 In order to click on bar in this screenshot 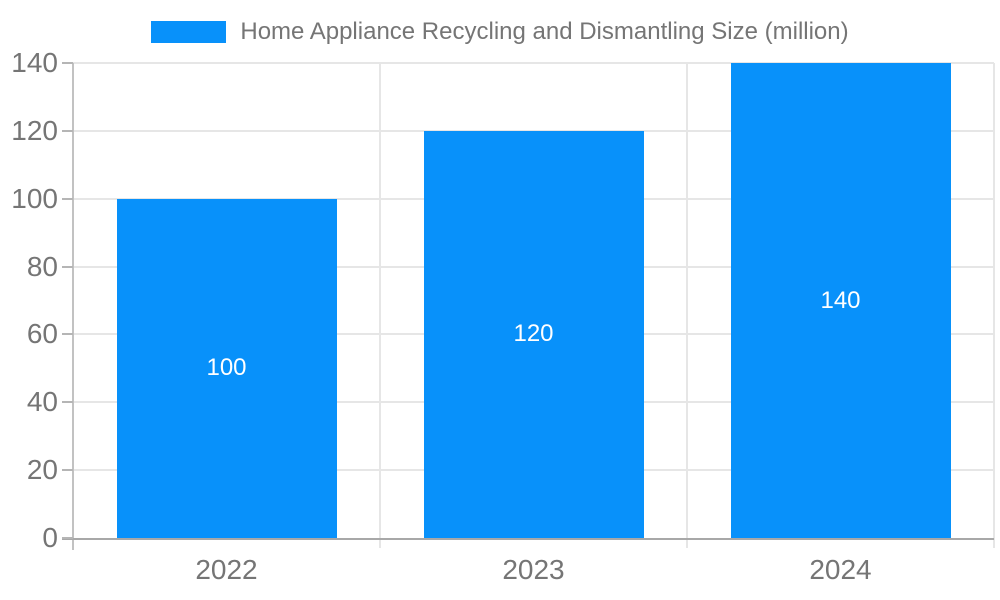, I will do `click(226, 368)`.